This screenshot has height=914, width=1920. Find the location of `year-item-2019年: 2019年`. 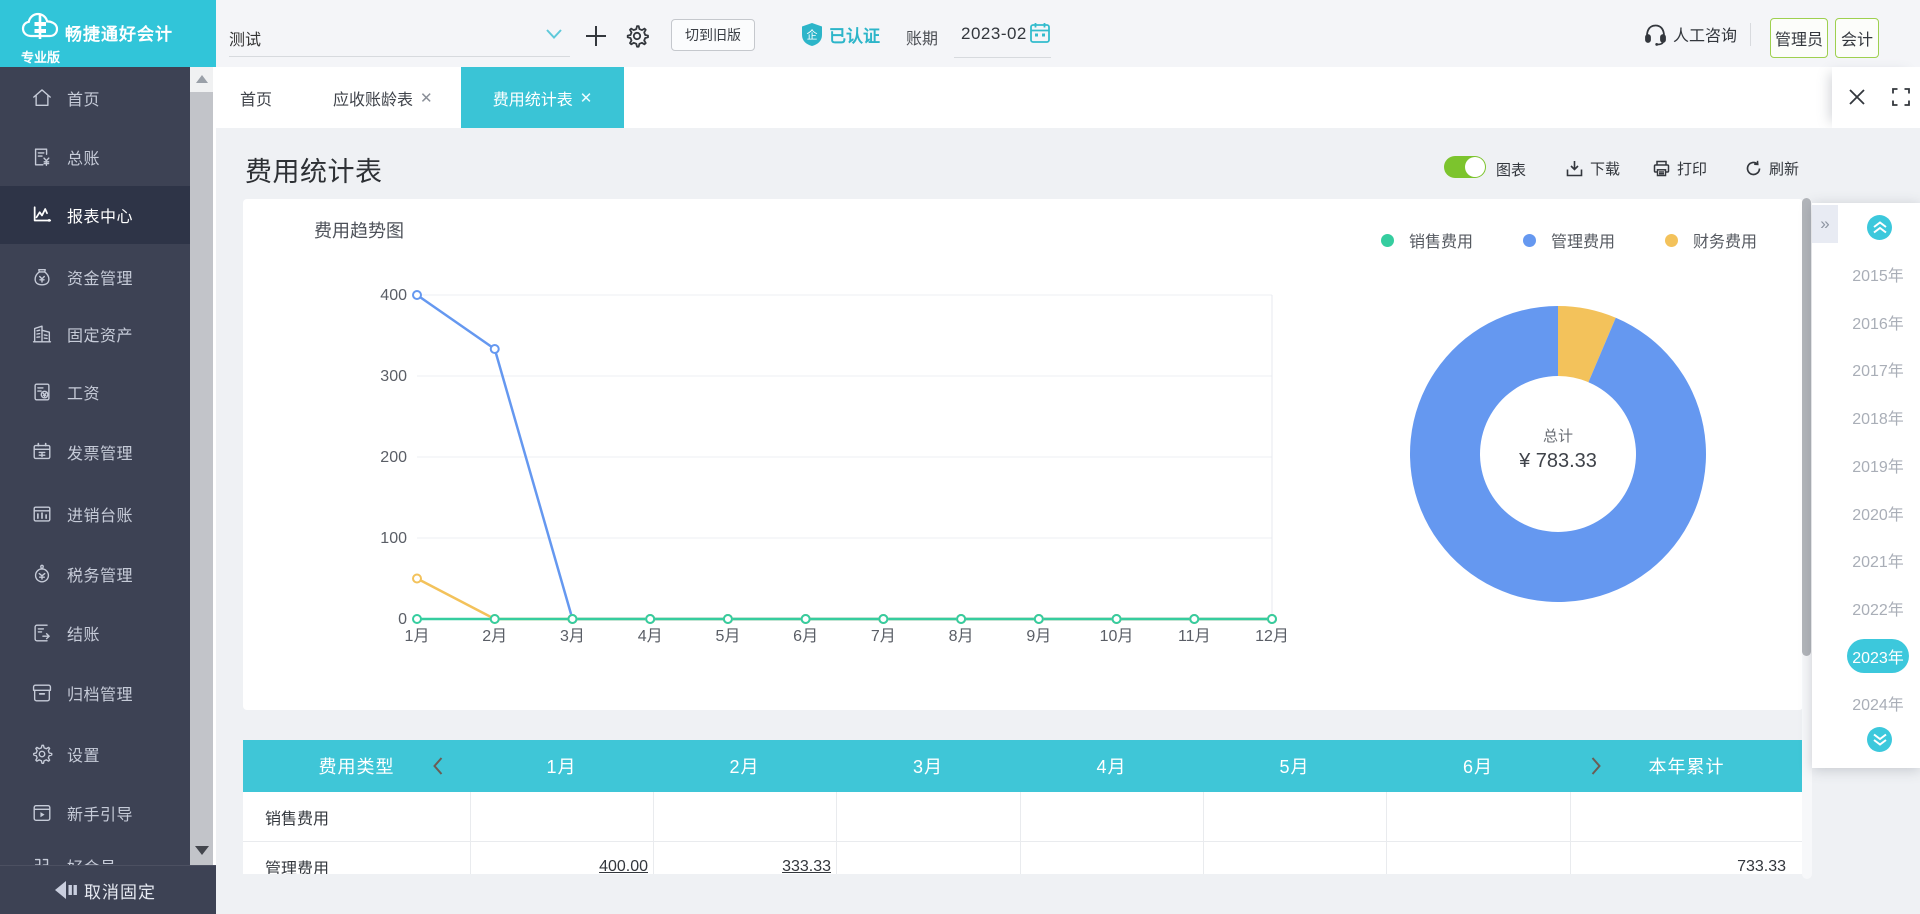

year-item-2019年: 2019年 is located at coordinates (1878, 465).